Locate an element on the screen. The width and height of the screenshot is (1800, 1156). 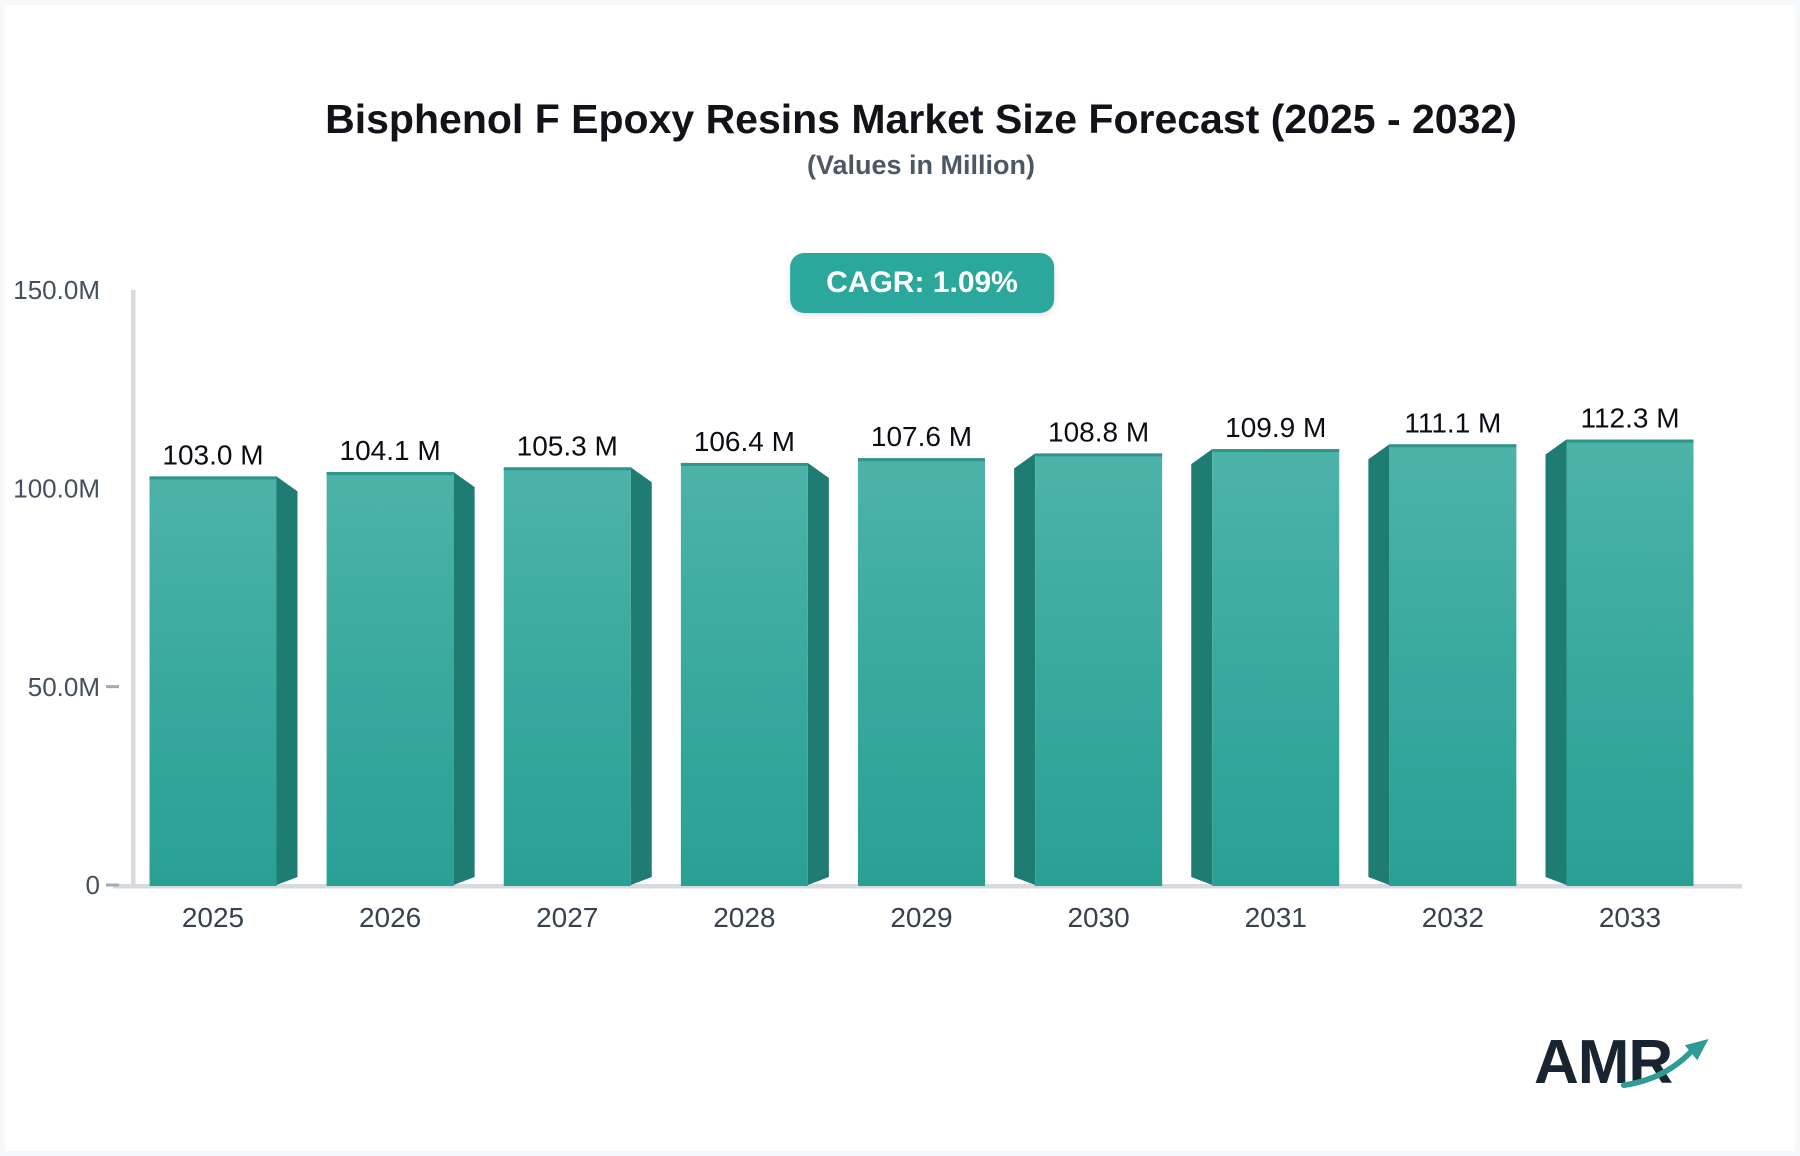
x-axis-label: 2025 is located at coordinates (213, 917).